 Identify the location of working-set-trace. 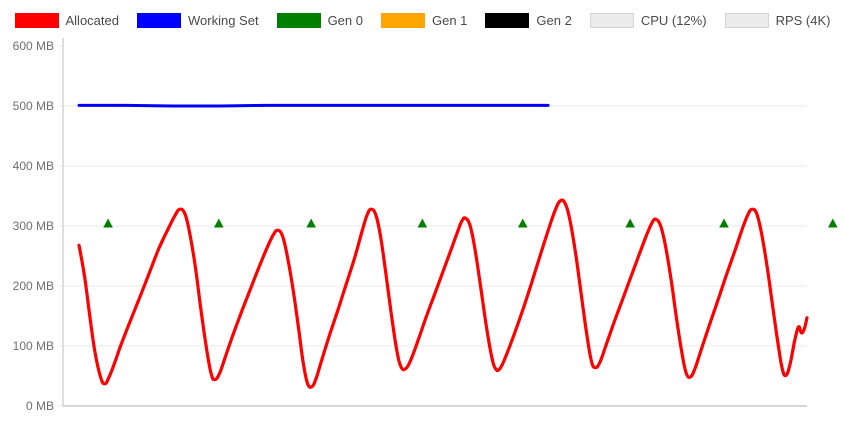
(313, 105).